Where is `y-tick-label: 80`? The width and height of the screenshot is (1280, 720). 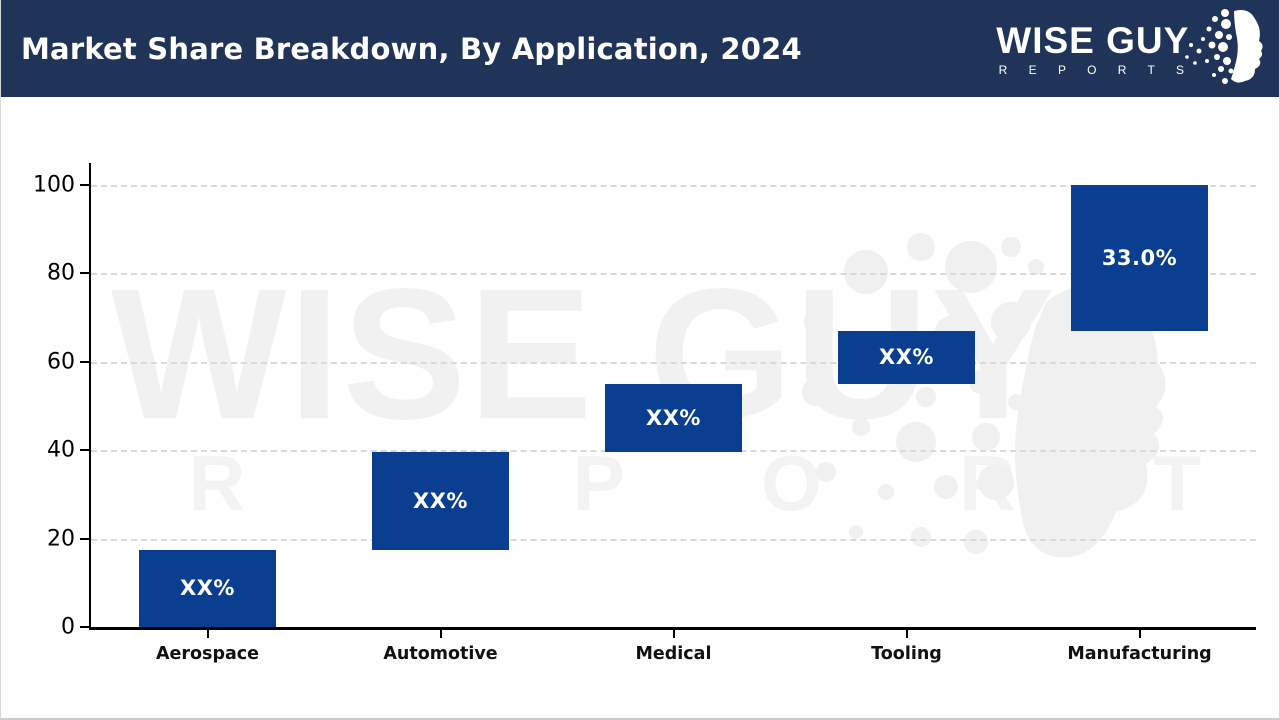 y-tick-label: 80 is located at coordinates (61, 273).